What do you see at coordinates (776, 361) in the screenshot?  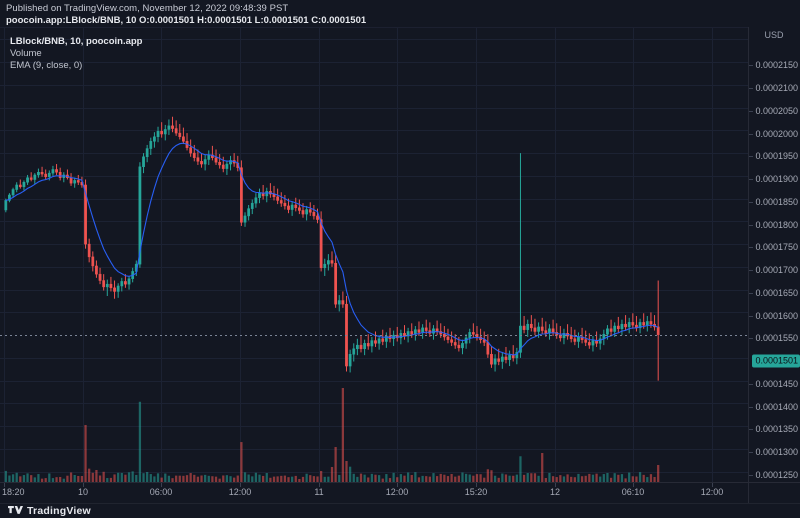 I see `current-price-badge: 0.0001501` at bounding box center [776, 361].